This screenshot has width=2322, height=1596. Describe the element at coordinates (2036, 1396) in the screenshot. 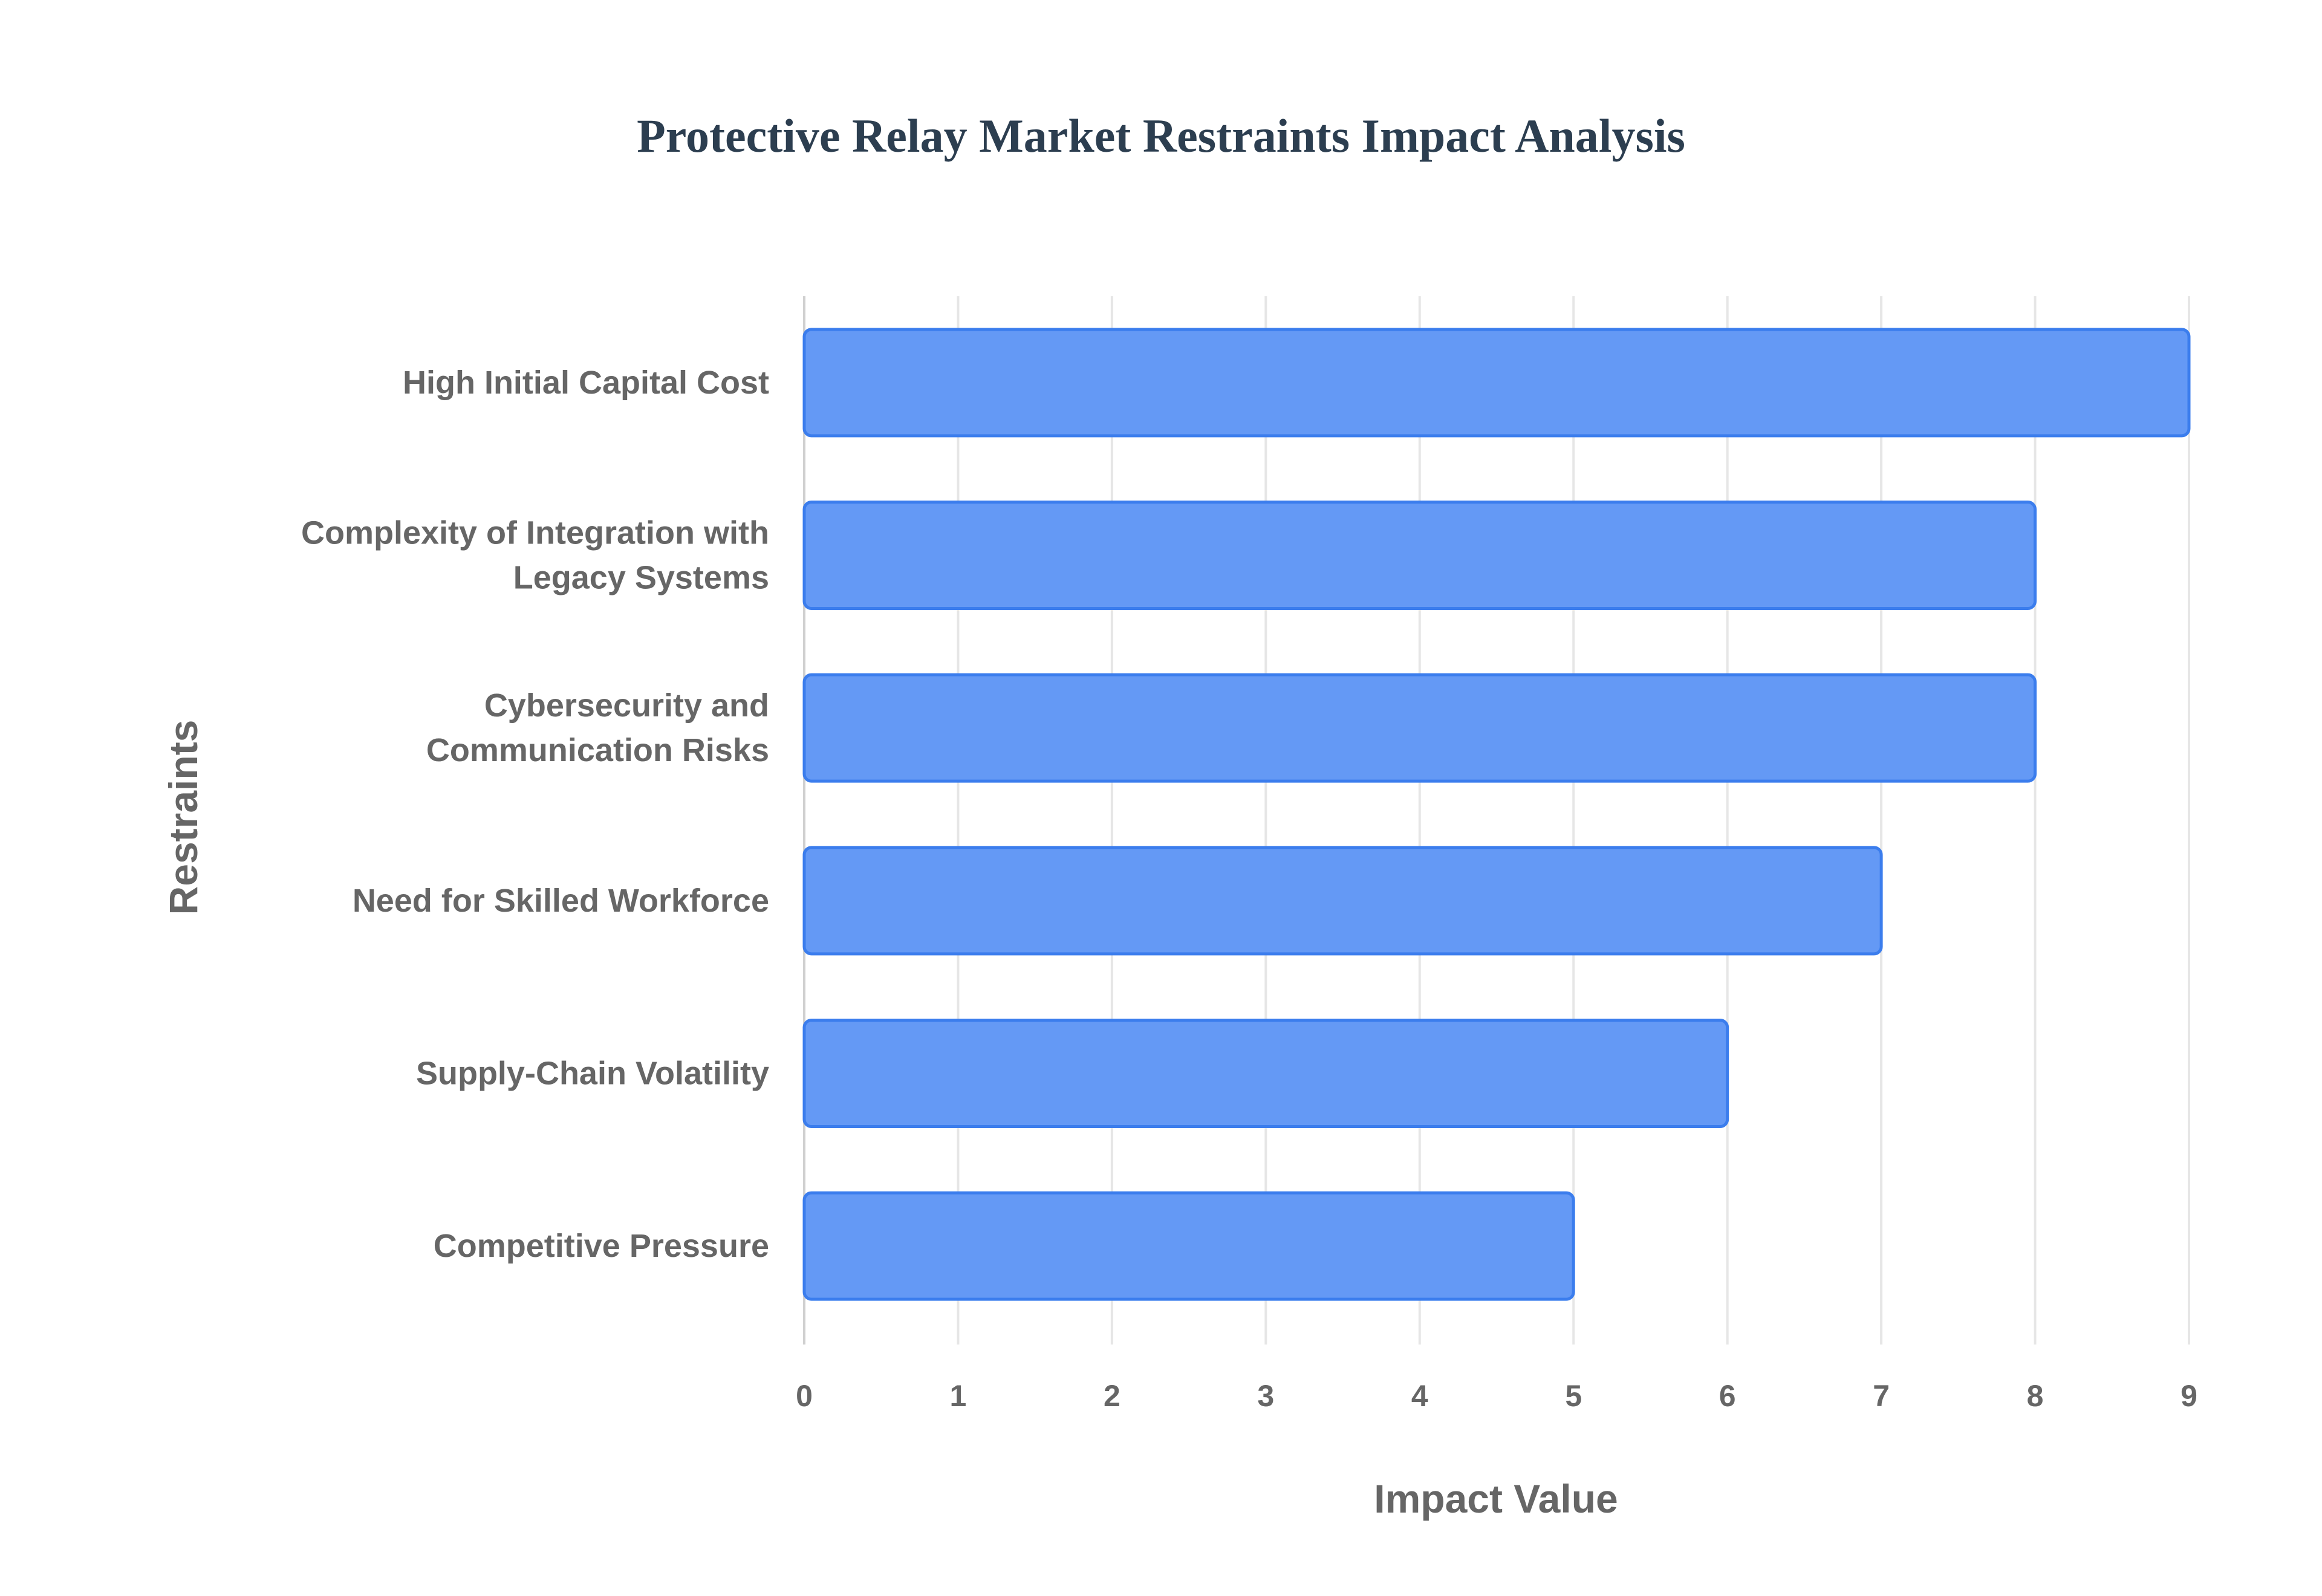

I see `x-tick-label: 8` at that location.